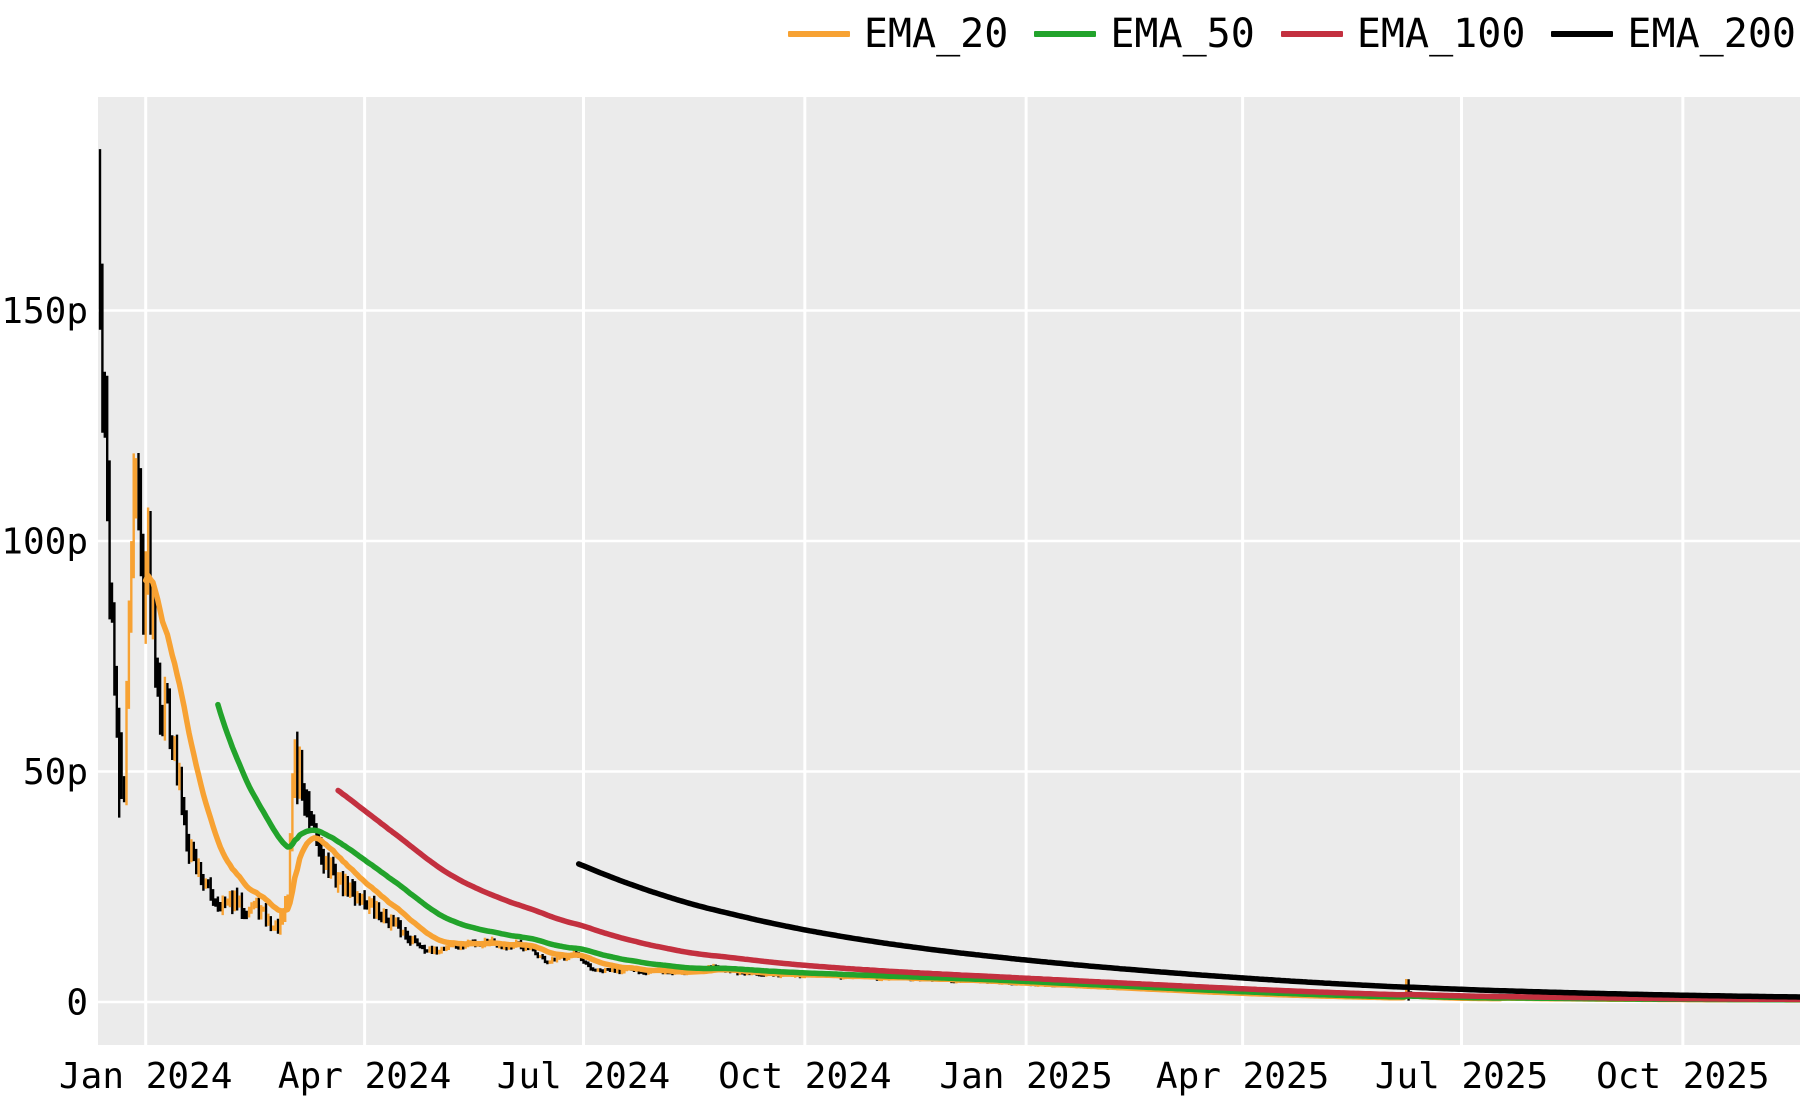 The height and width of the screenshot is (1100, 1800). Describe the element at coordinates (1582, 34) in the screenshot. I see `ema200-line-swatch` at that location.